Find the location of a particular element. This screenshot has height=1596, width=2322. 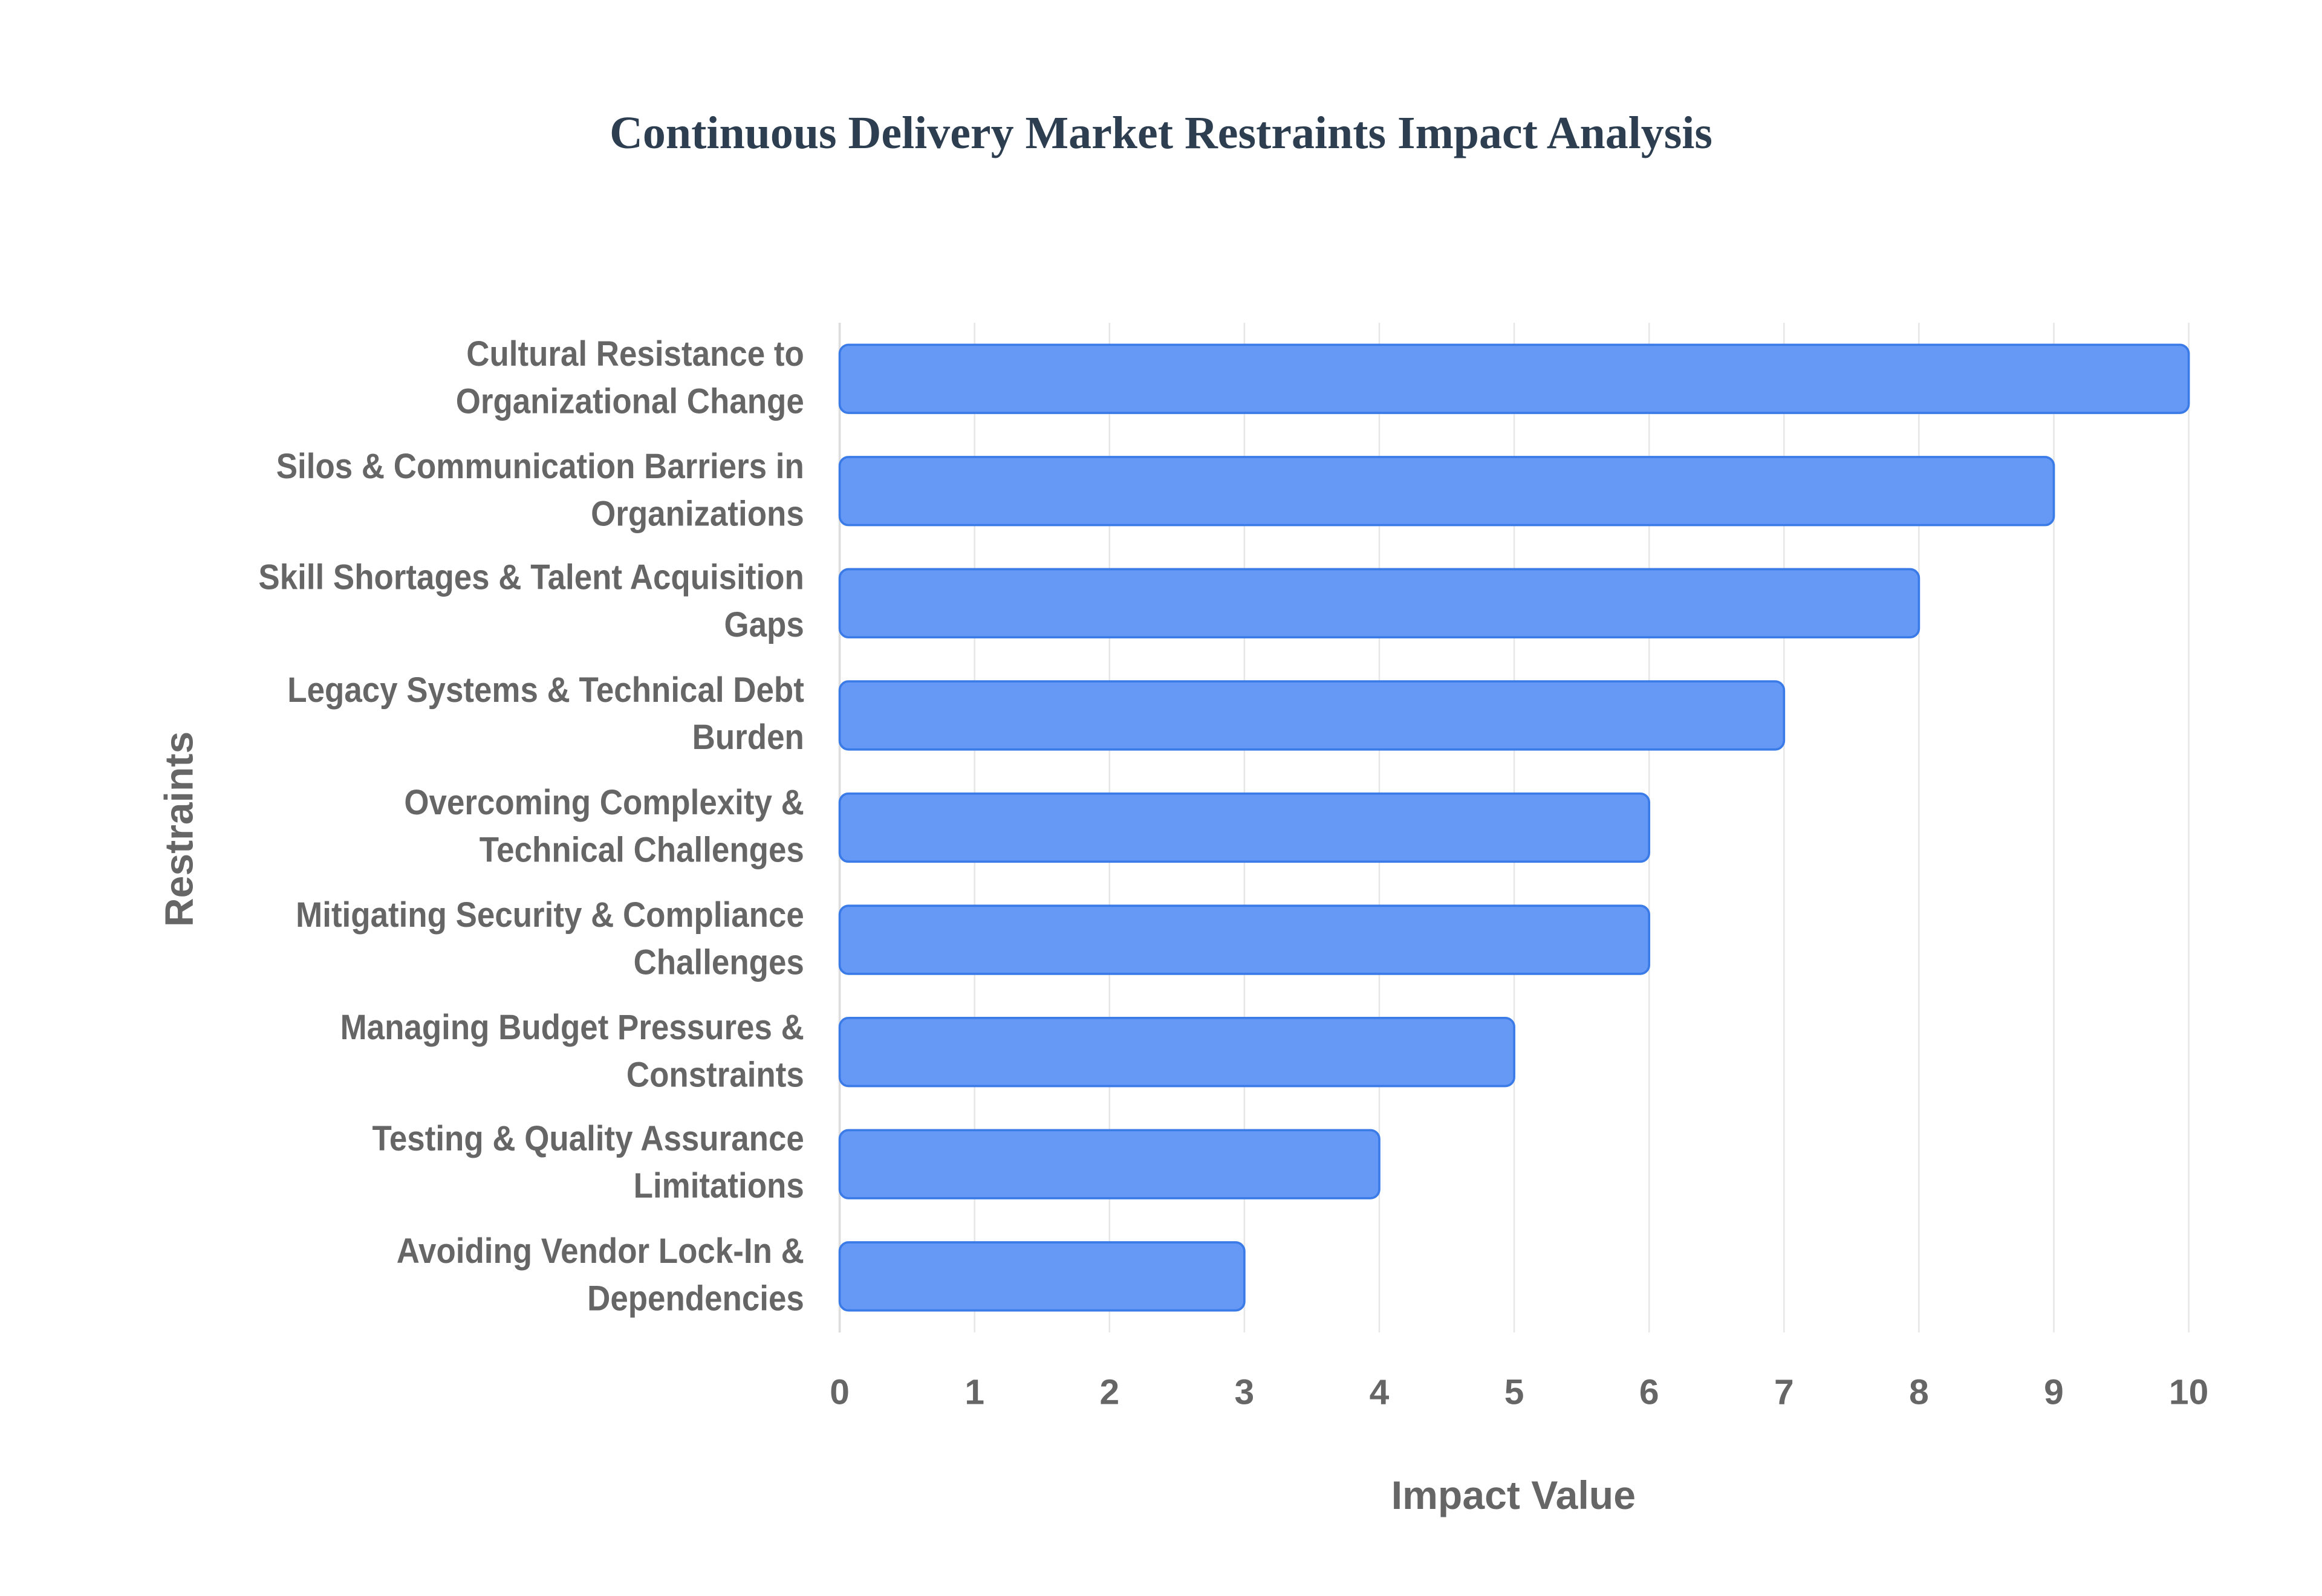

y-axis-title: Restraints is located at coordinates (179, 829).